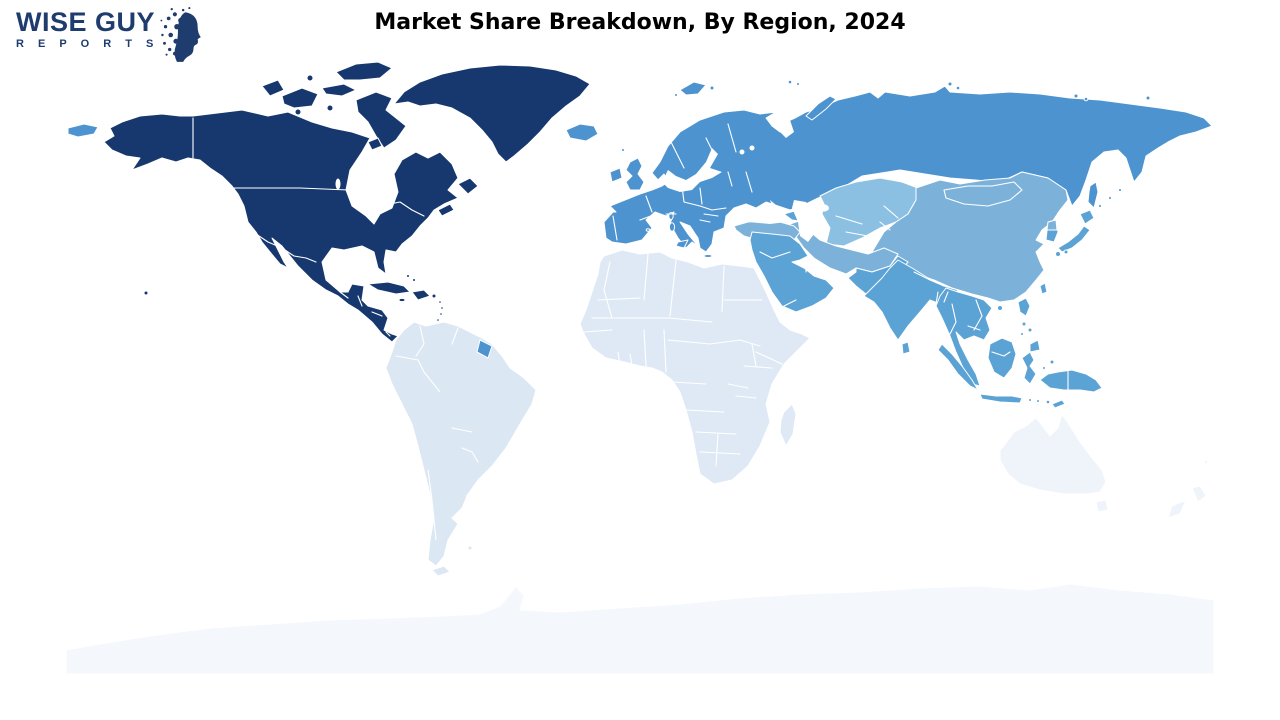 Image resolution: width=1280 pixels, height=720 pixels. Describe the element at coordinates (821, 108) in the screenshot. I see `island-novaya-zemlya` at that location.